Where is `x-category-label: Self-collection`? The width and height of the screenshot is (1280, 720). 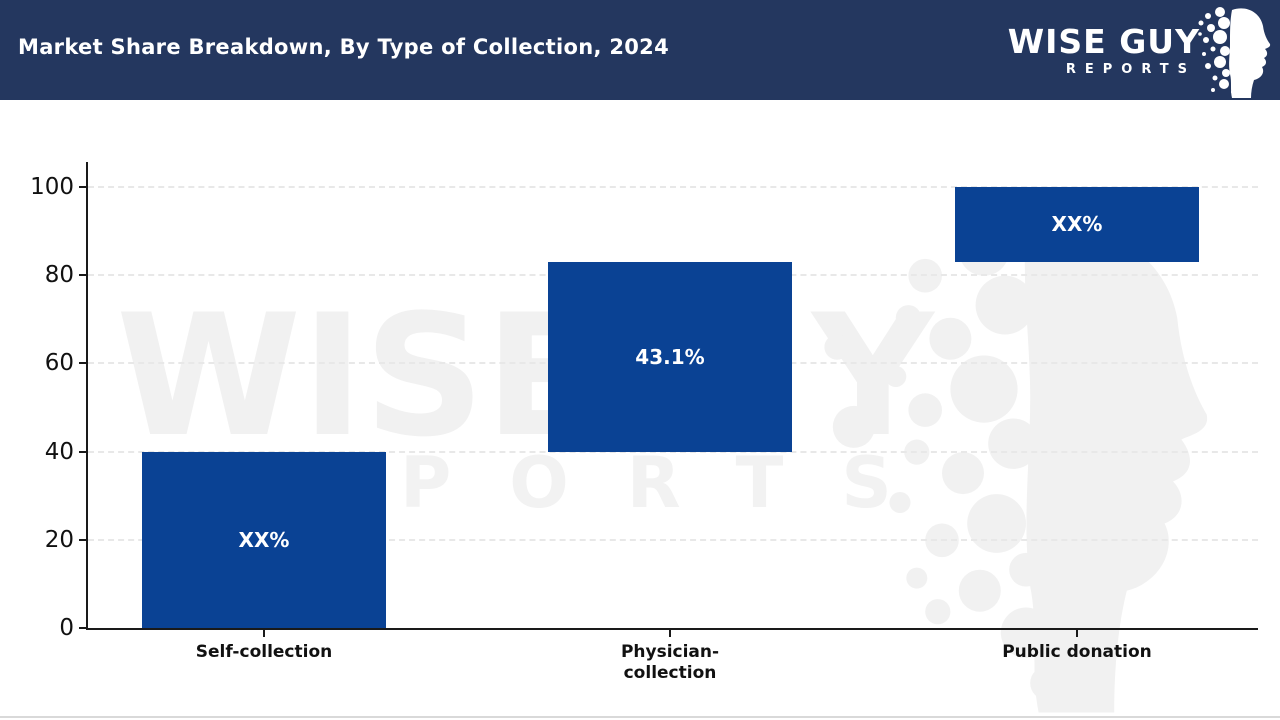 x-category-label: Self-collection is located at coordinates (264, 652).